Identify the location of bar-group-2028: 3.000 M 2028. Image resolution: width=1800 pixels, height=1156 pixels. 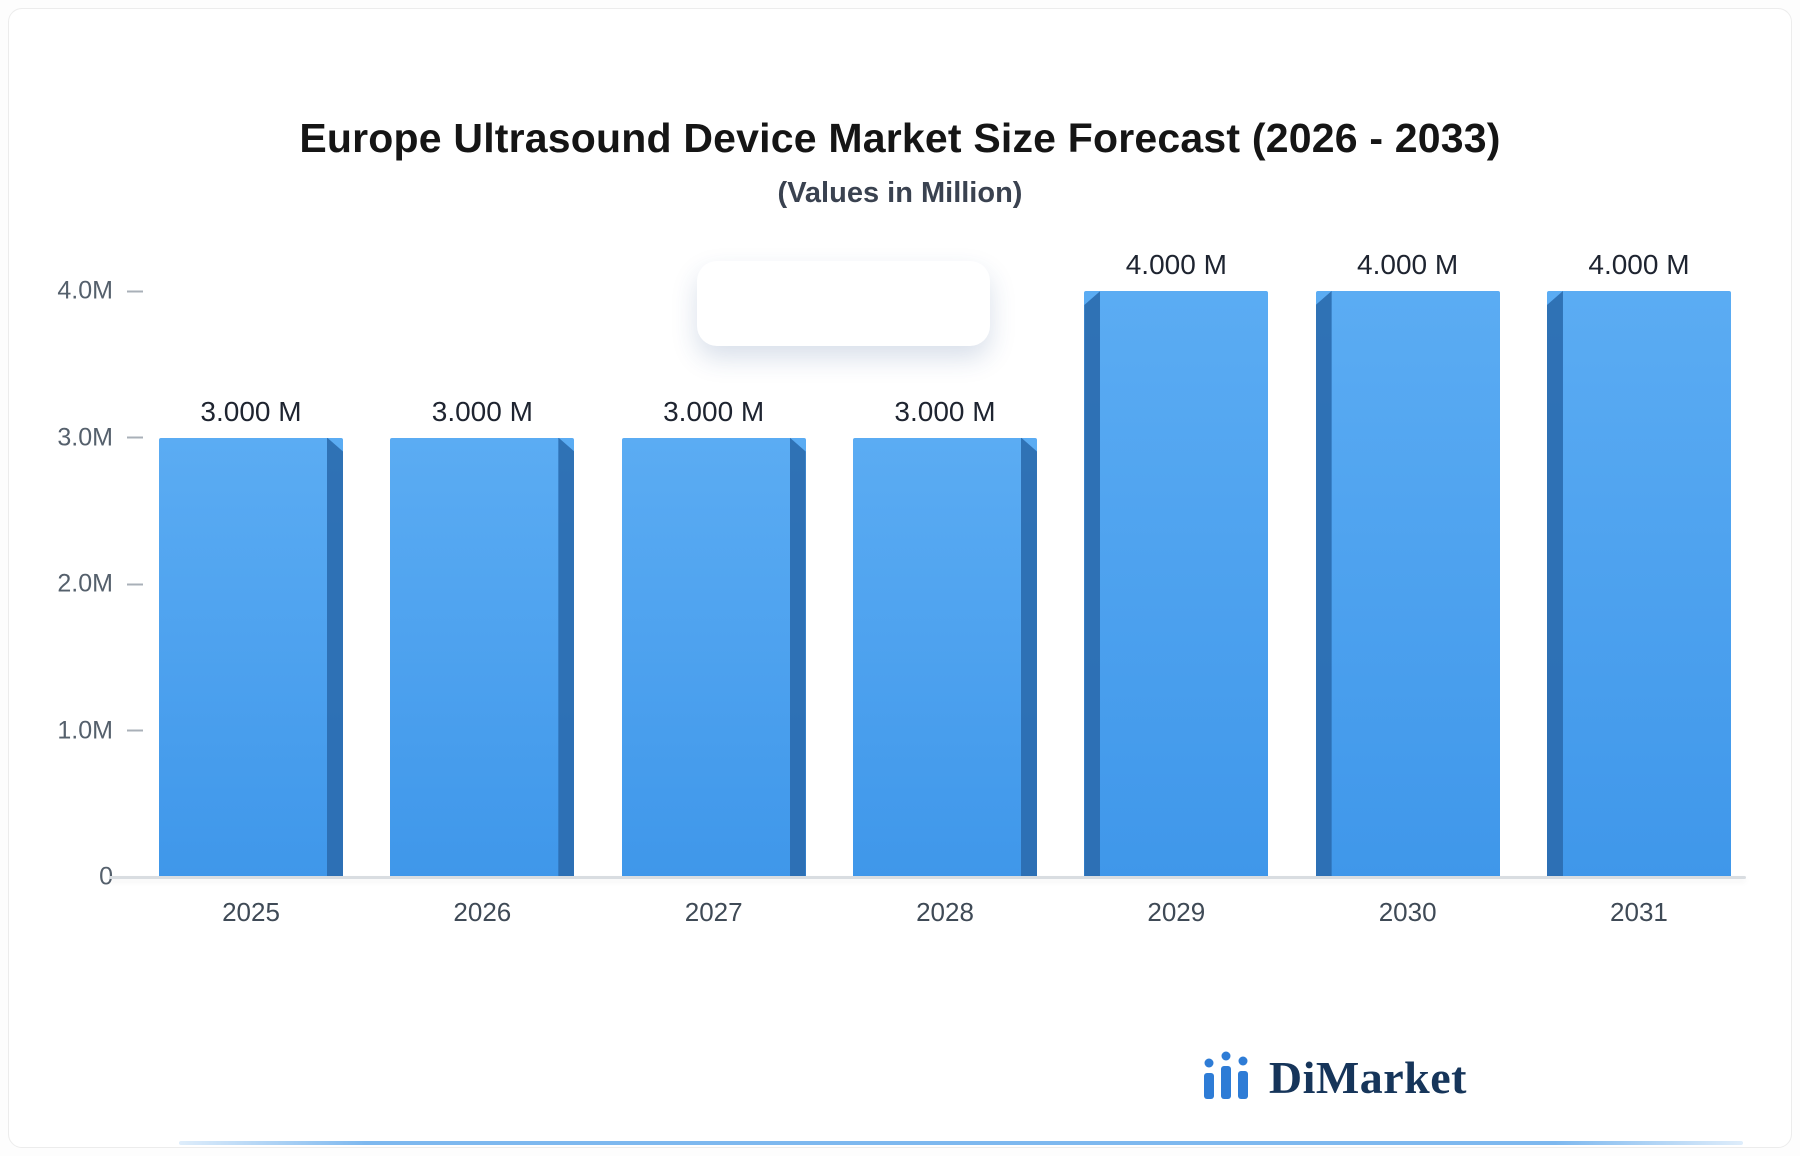
(944, 609).